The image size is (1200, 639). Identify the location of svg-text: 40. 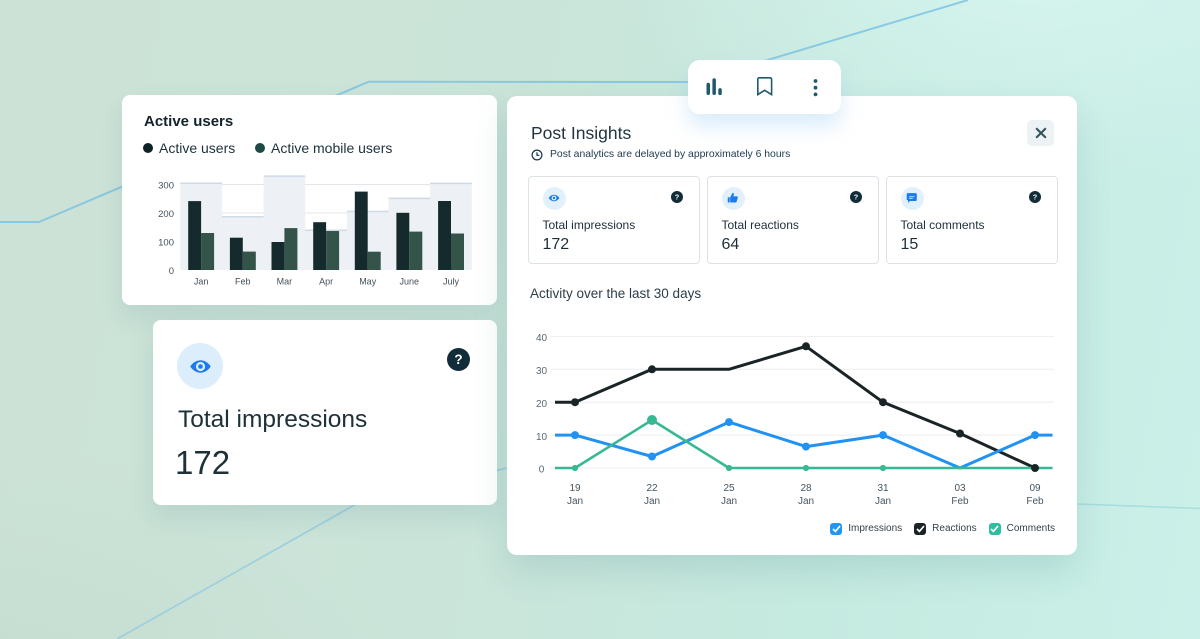
(542, 338).